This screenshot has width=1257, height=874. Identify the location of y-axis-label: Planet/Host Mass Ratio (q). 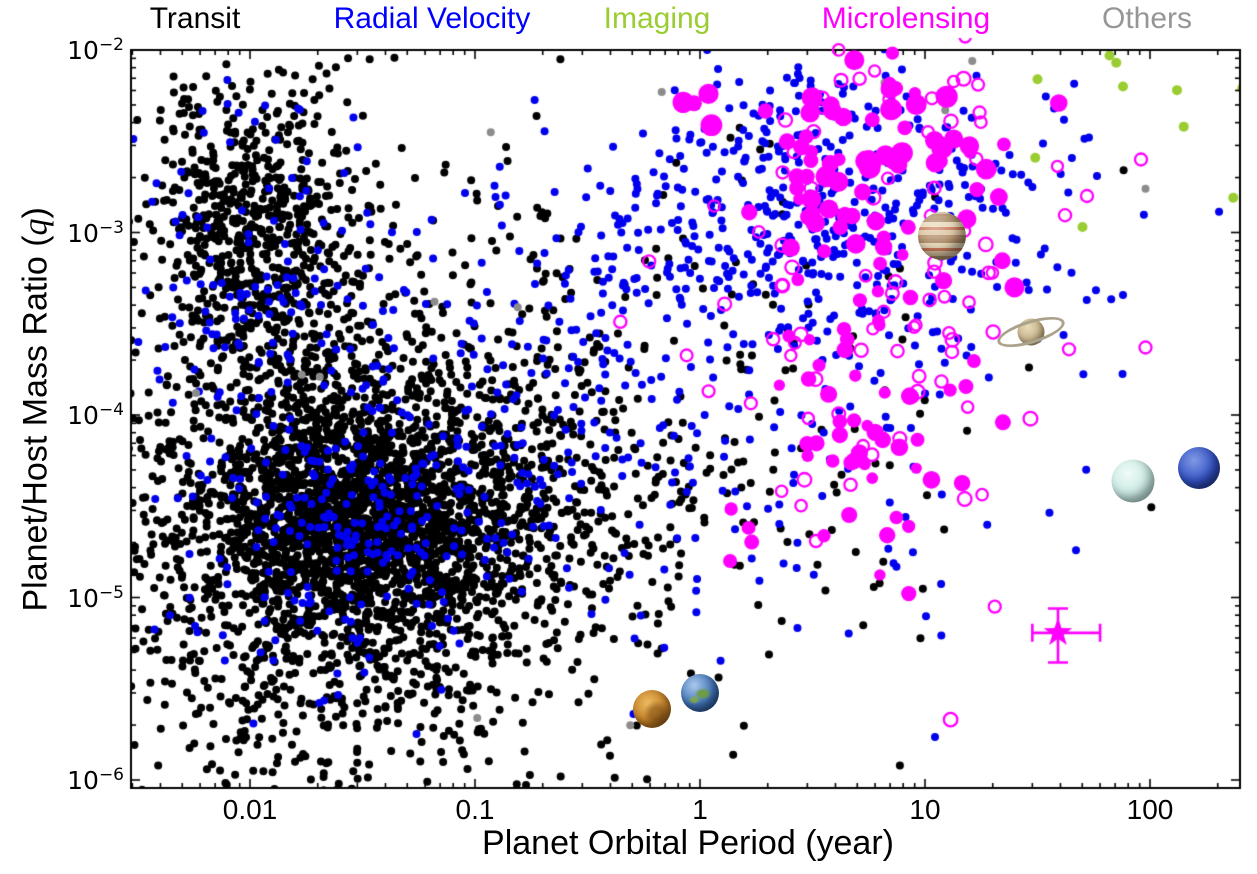
(36, 409).